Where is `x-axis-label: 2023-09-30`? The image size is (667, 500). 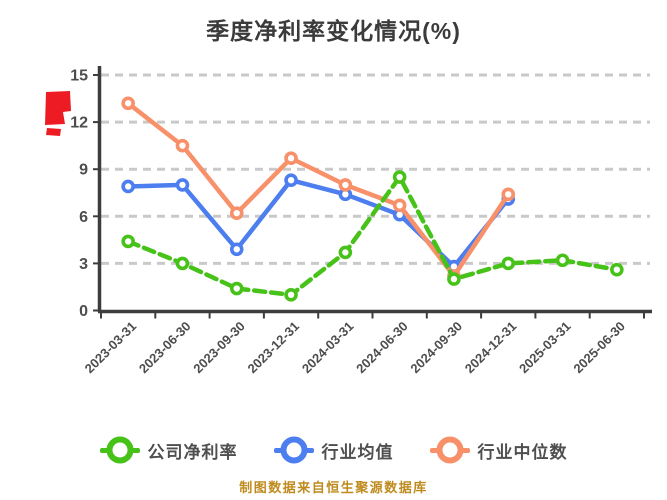
x-axis-label: 2023-09-30 is located at coordinates (219, 348).